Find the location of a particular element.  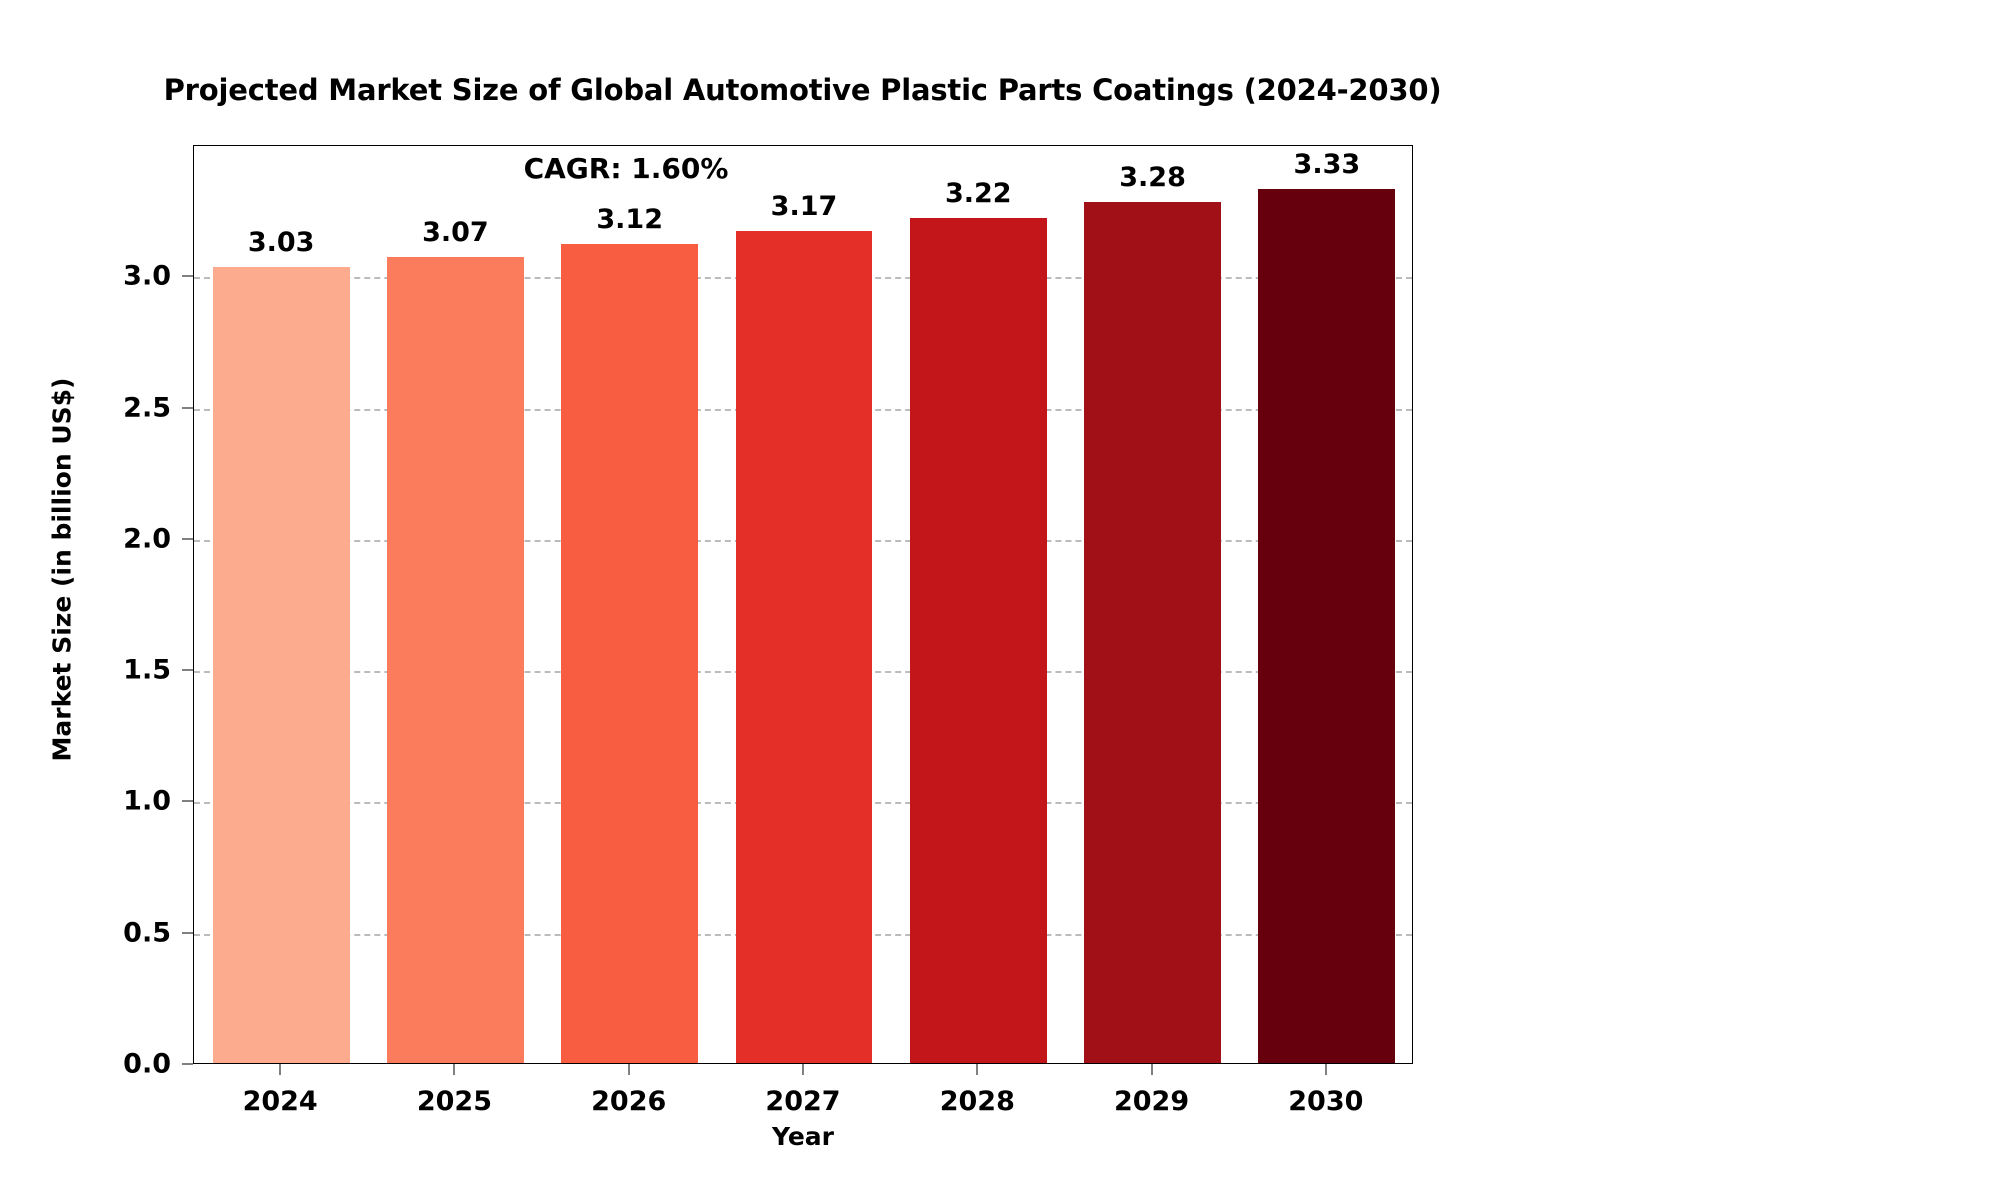

bar-2025: 3.07 is located at coordinates (455, 640).